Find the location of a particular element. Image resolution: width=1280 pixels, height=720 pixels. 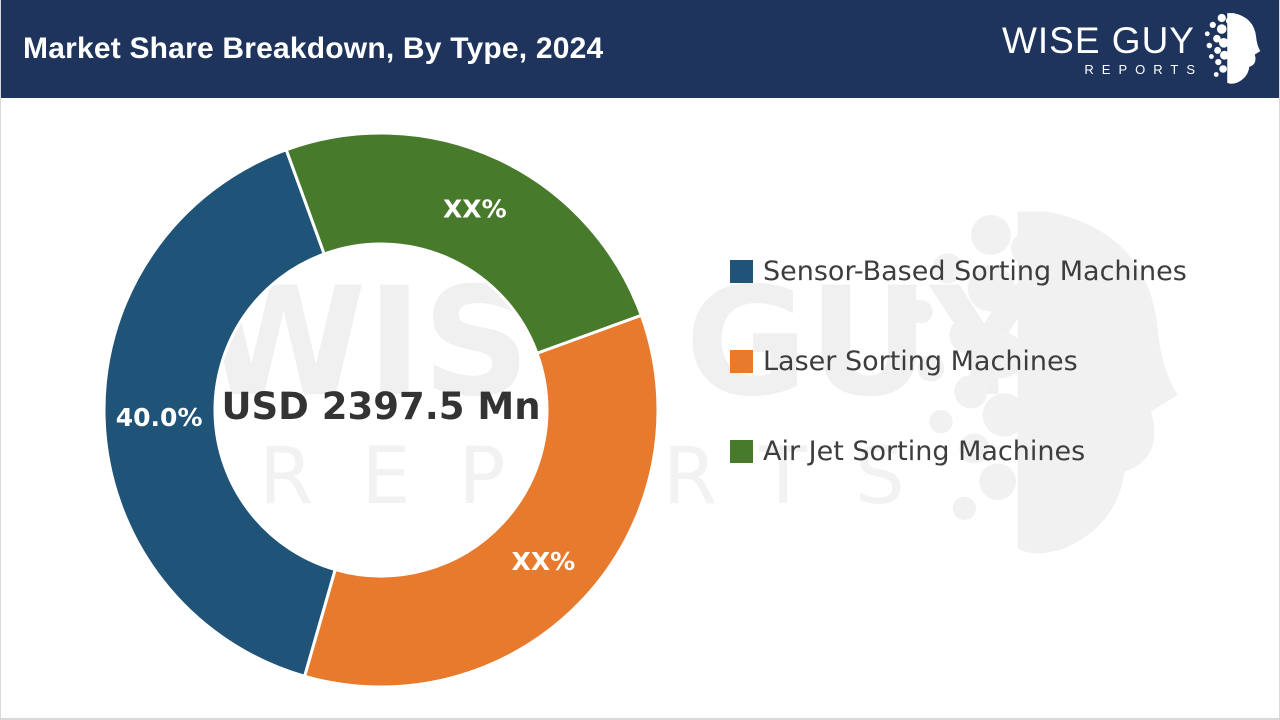

legend-label: Laser Sorting Machines is located at coordinates (920, 361).